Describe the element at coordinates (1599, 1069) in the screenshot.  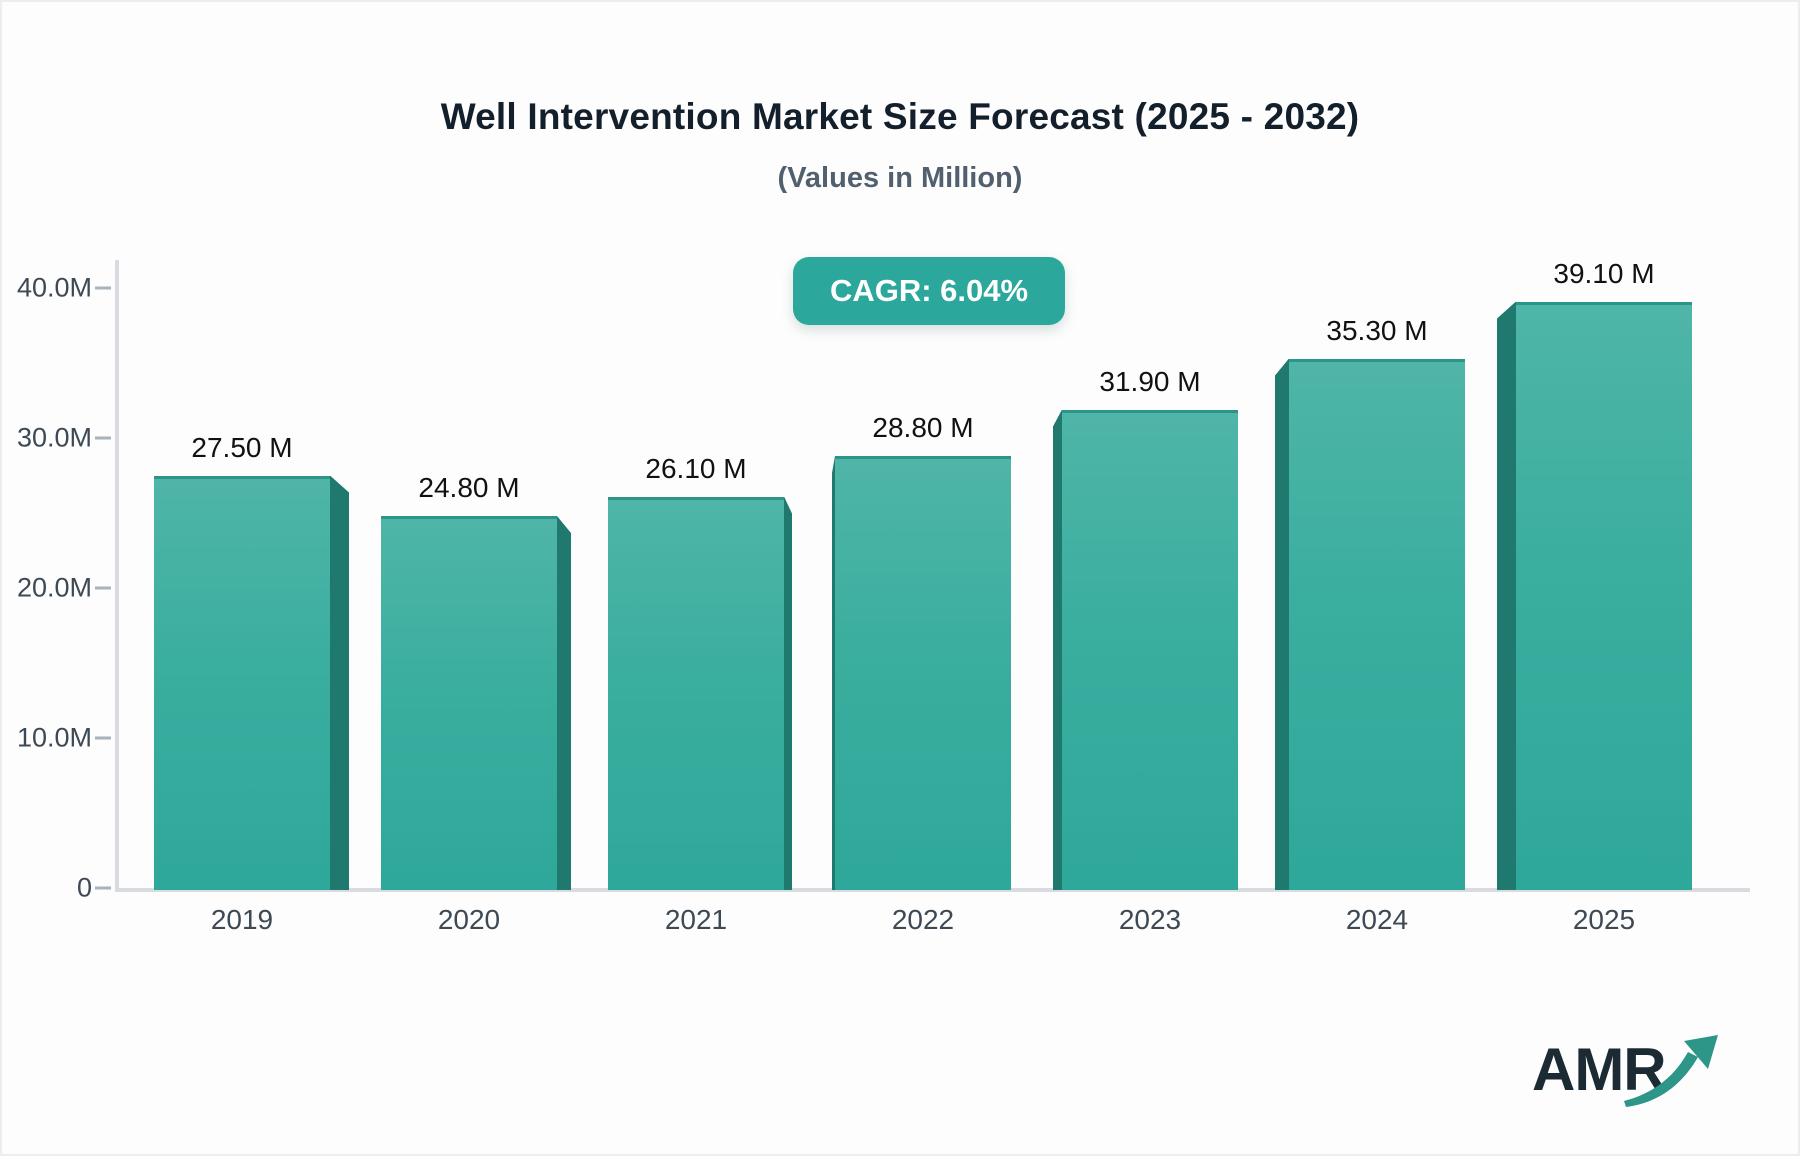
I see `amr-logo-text: AMR` at that location.